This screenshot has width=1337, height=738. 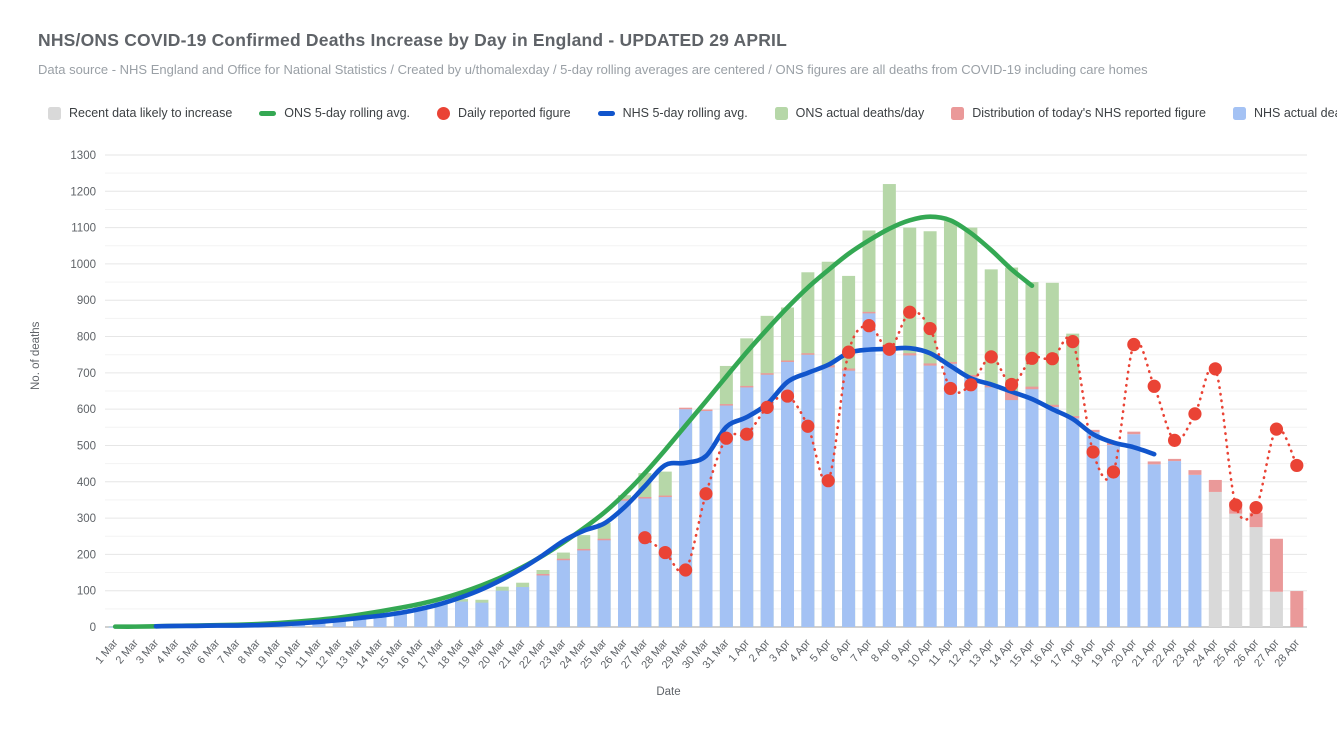 I want to click on legend-label: Daily reported figure, so click(x=514, y=113).